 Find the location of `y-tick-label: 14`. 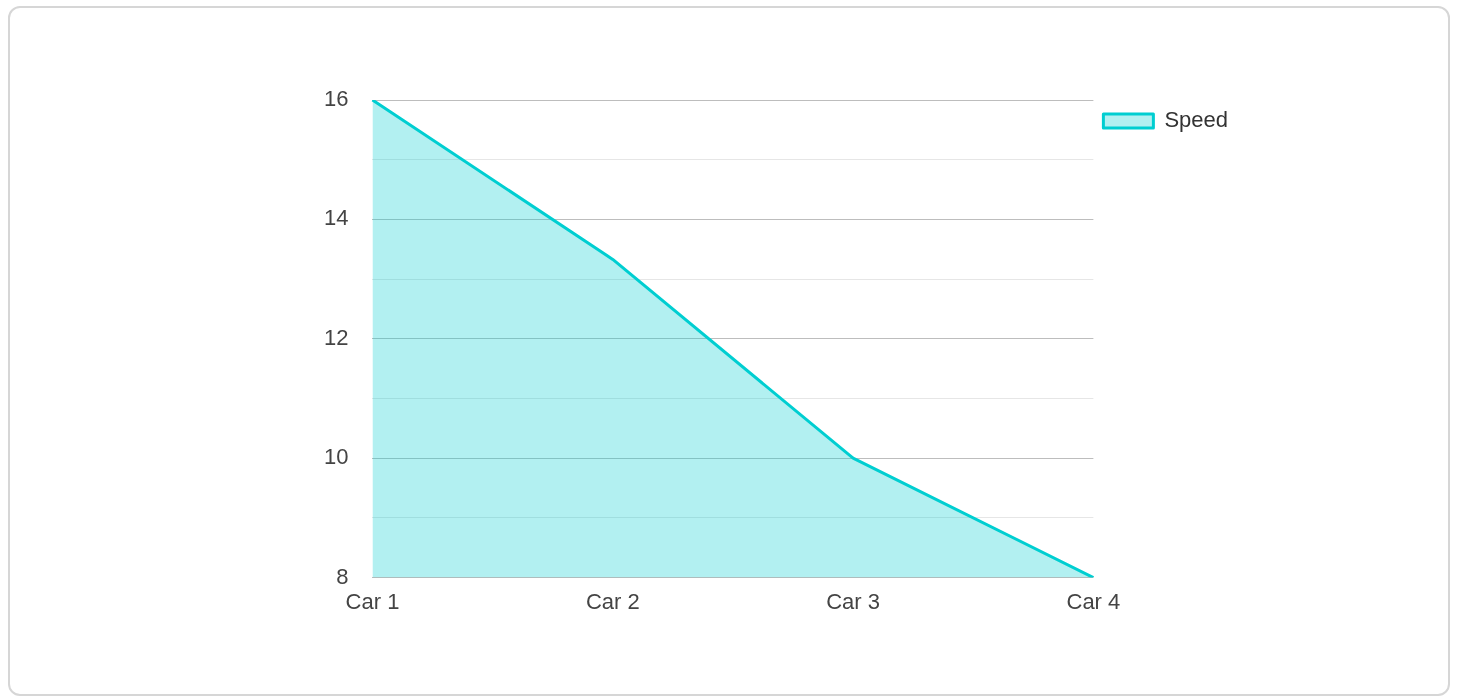

y-tick-label: 14 is located at coordinates (336, 218).